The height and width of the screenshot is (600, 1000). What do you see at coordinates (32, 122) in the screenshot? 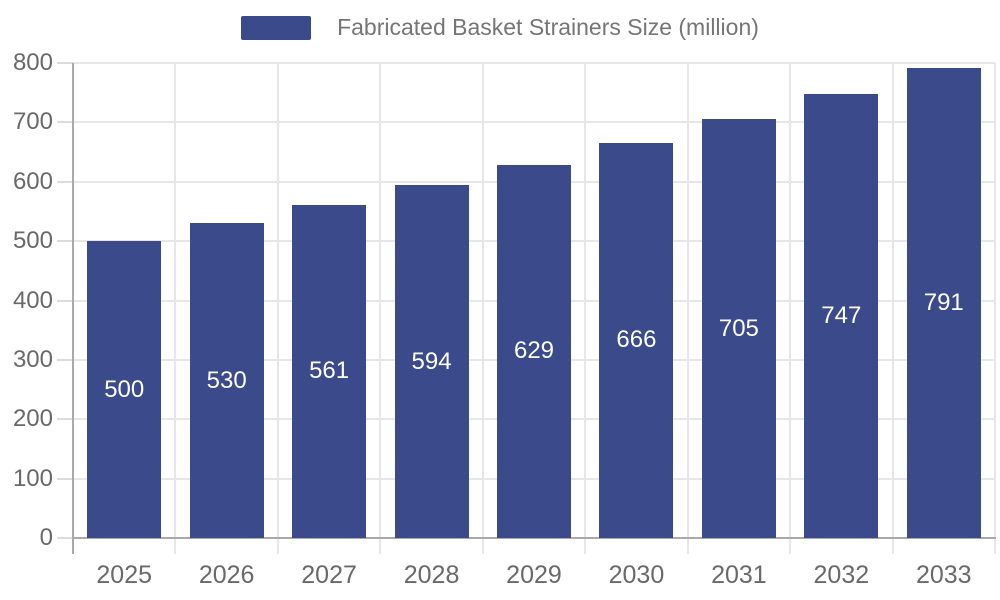
I see `y-axis-tick-label: 700` at bounding box center [32, 122].